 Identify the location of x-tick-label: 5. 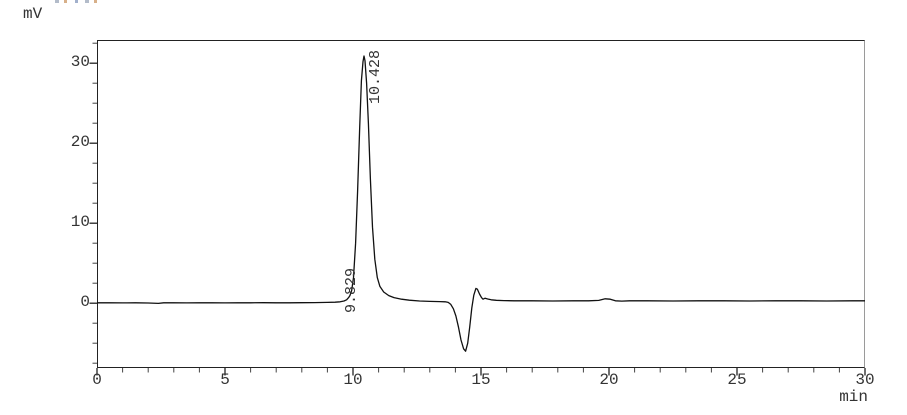
(225, 380).